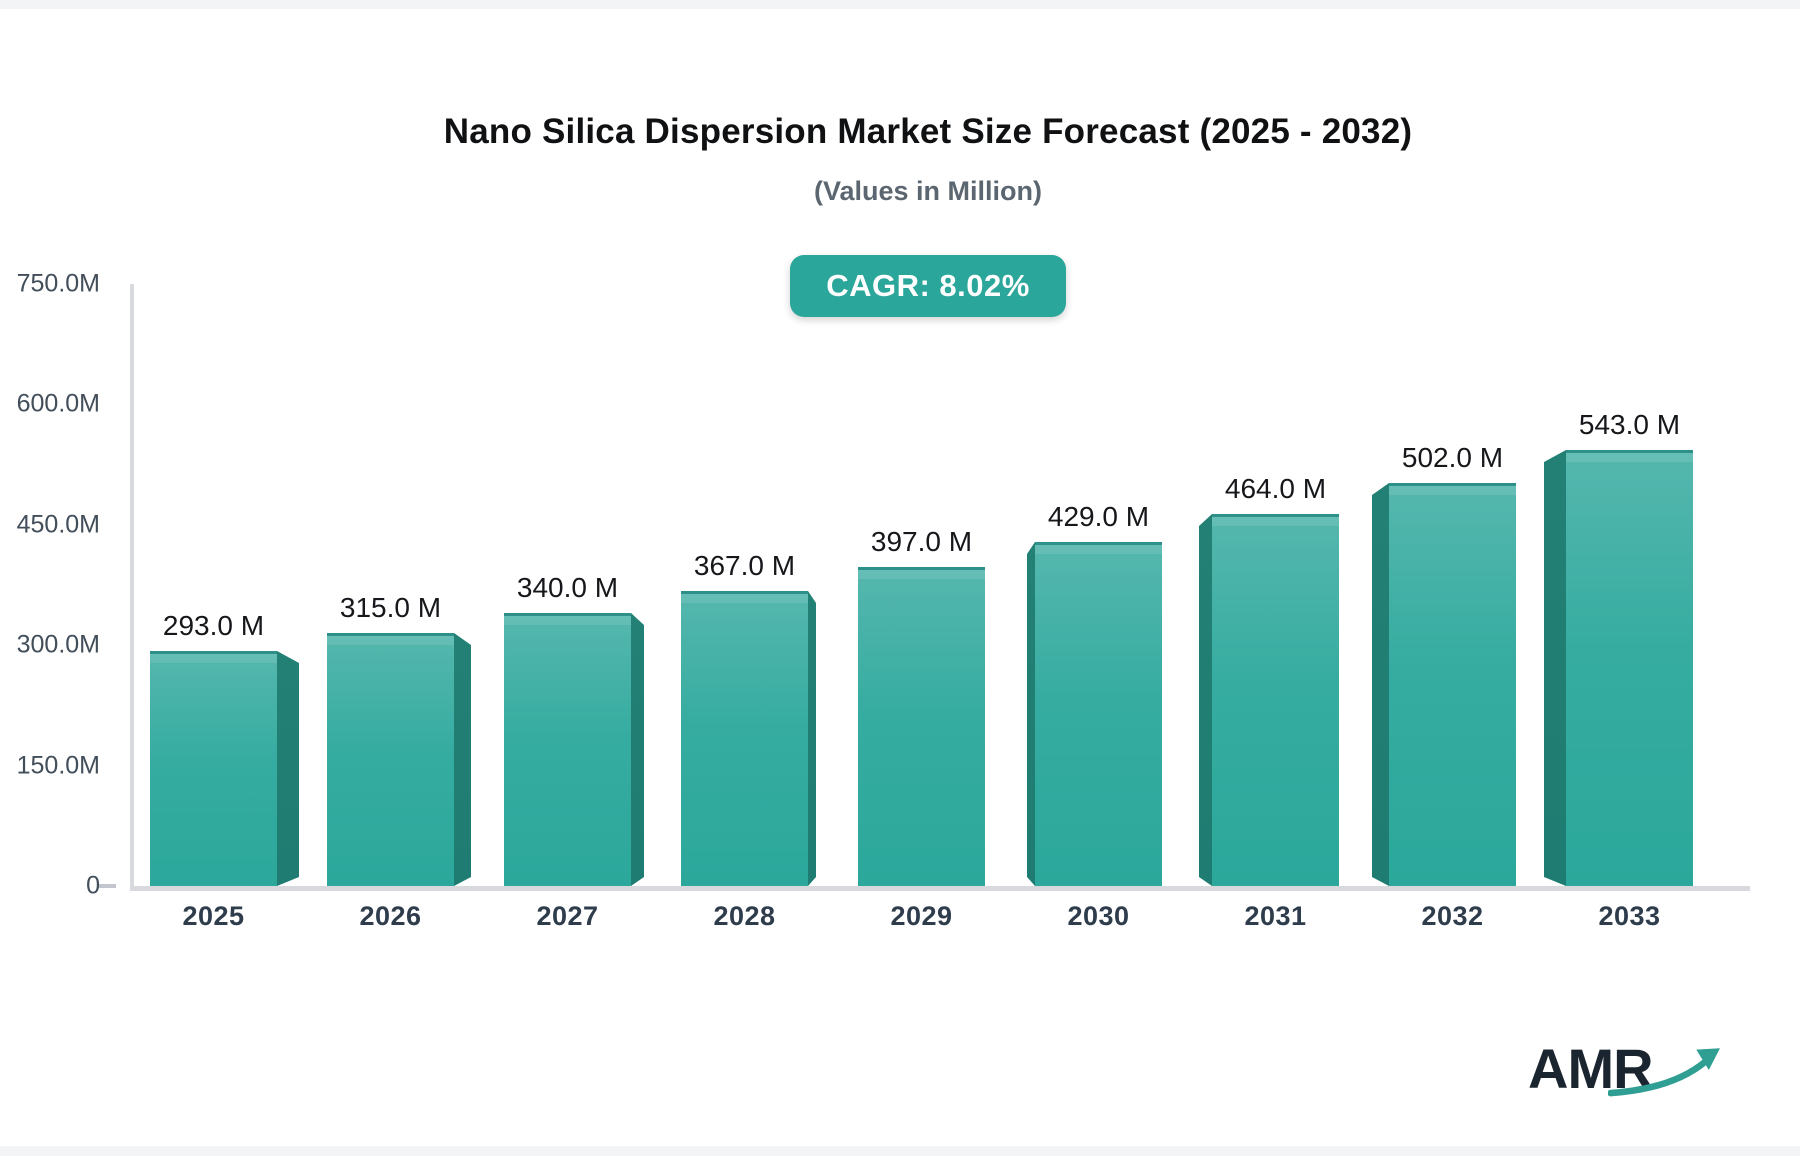  I want to click on bar-2028, so click(744, 738).